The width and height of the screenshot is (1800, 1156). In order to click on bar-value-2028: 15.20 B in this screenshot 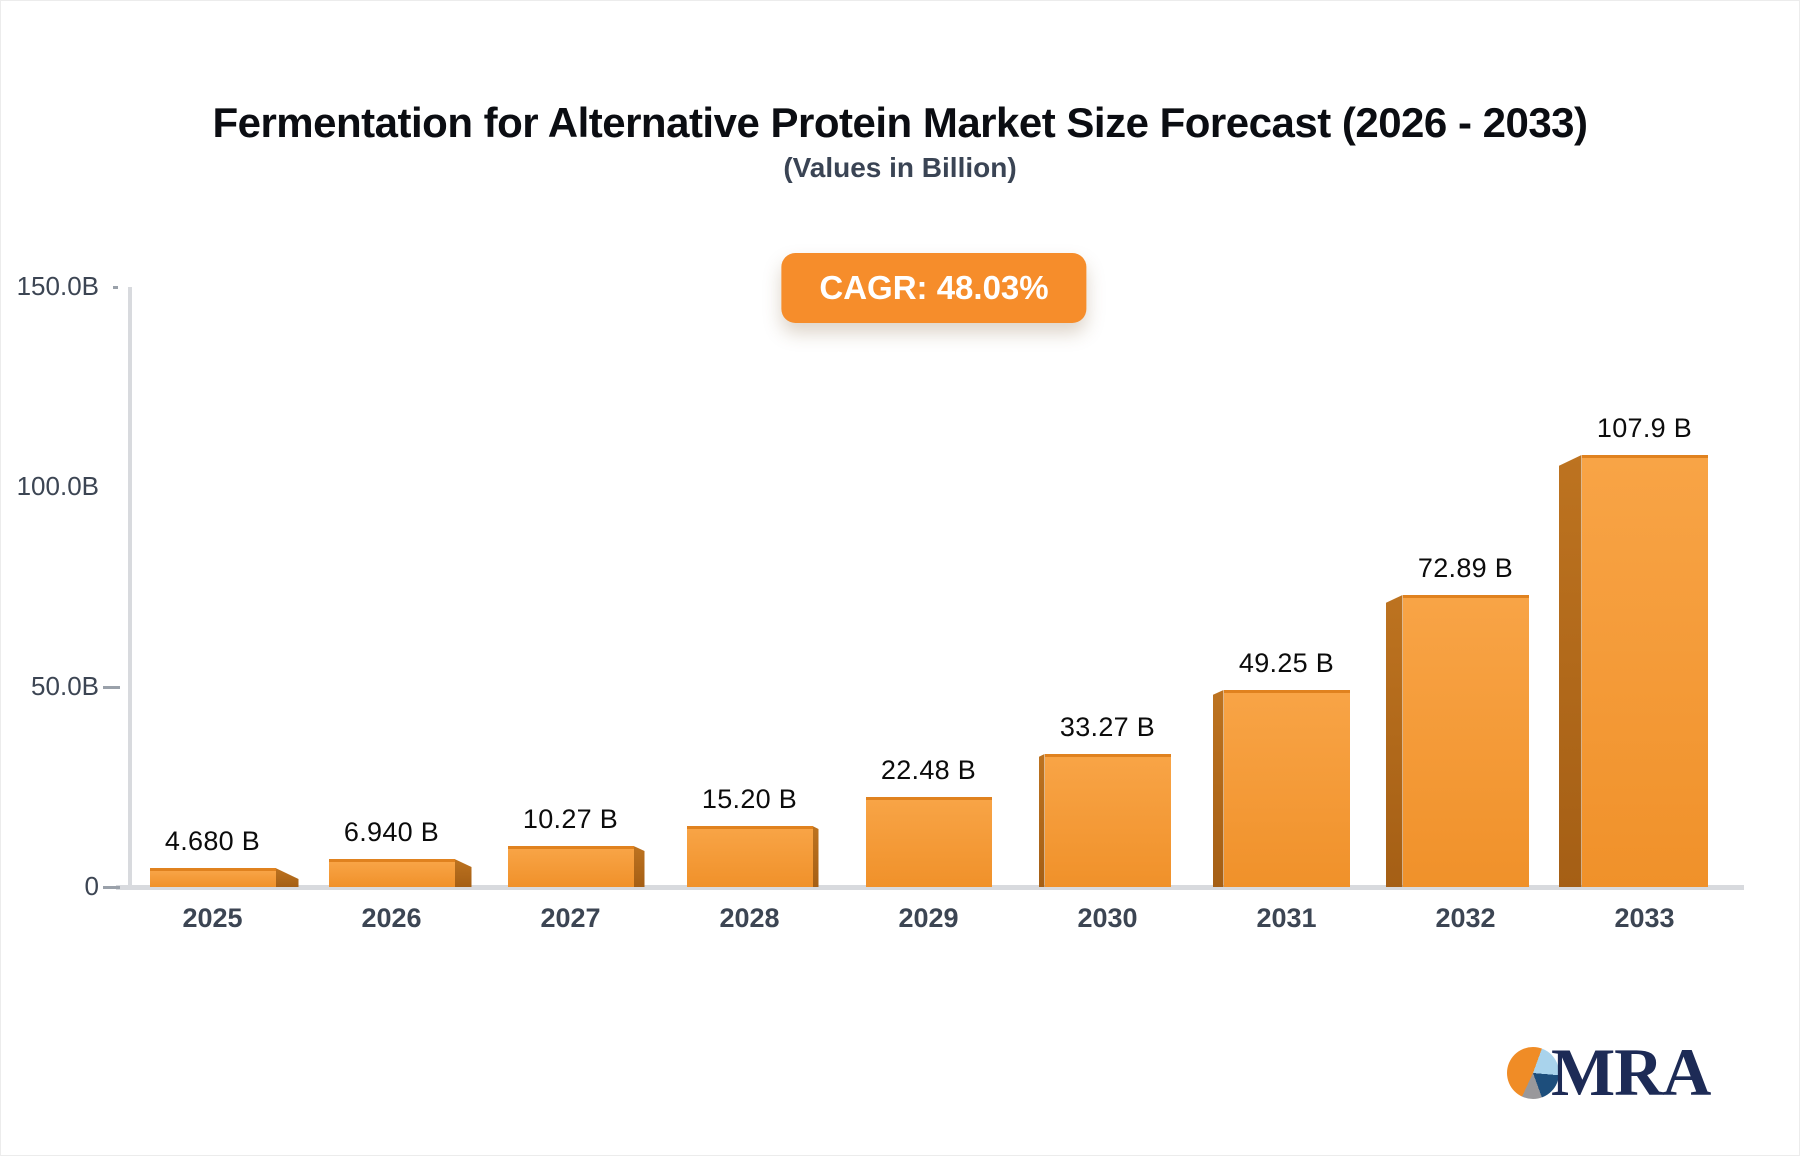, I will do `click(749, 799)`.